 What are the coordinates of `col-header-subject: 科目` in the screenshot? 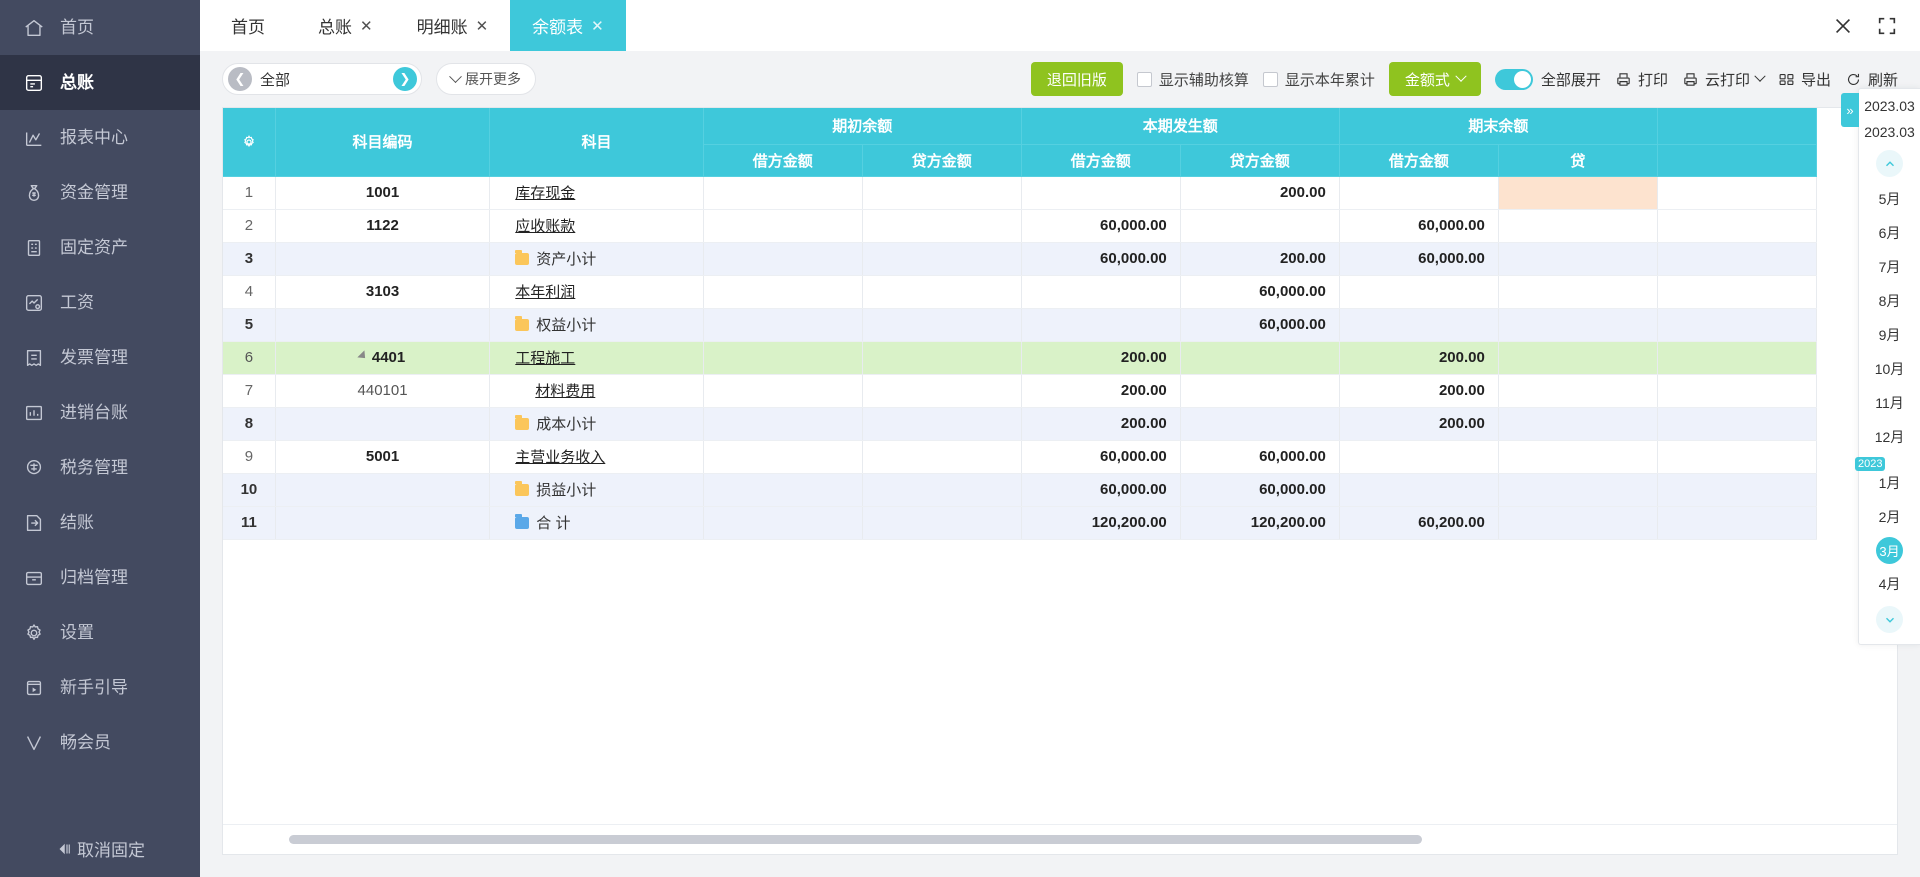 It's located at (596, 142).